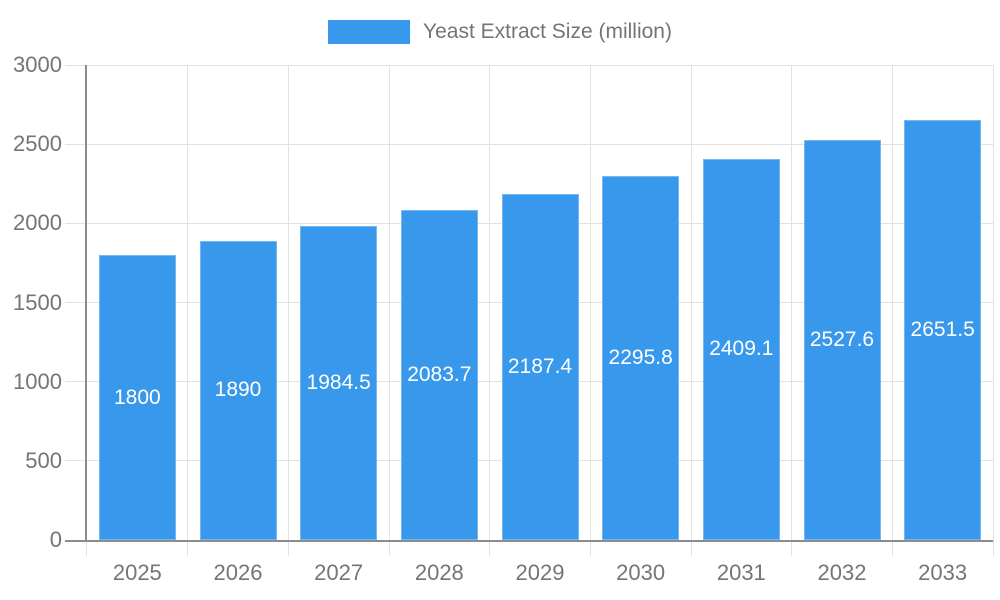 This screenshot has width=1000, height=600. What do you see at coordinates (37, 144) in the screenshot?
I see `y-tick-label: 2500` at bounding box center [37, 144].